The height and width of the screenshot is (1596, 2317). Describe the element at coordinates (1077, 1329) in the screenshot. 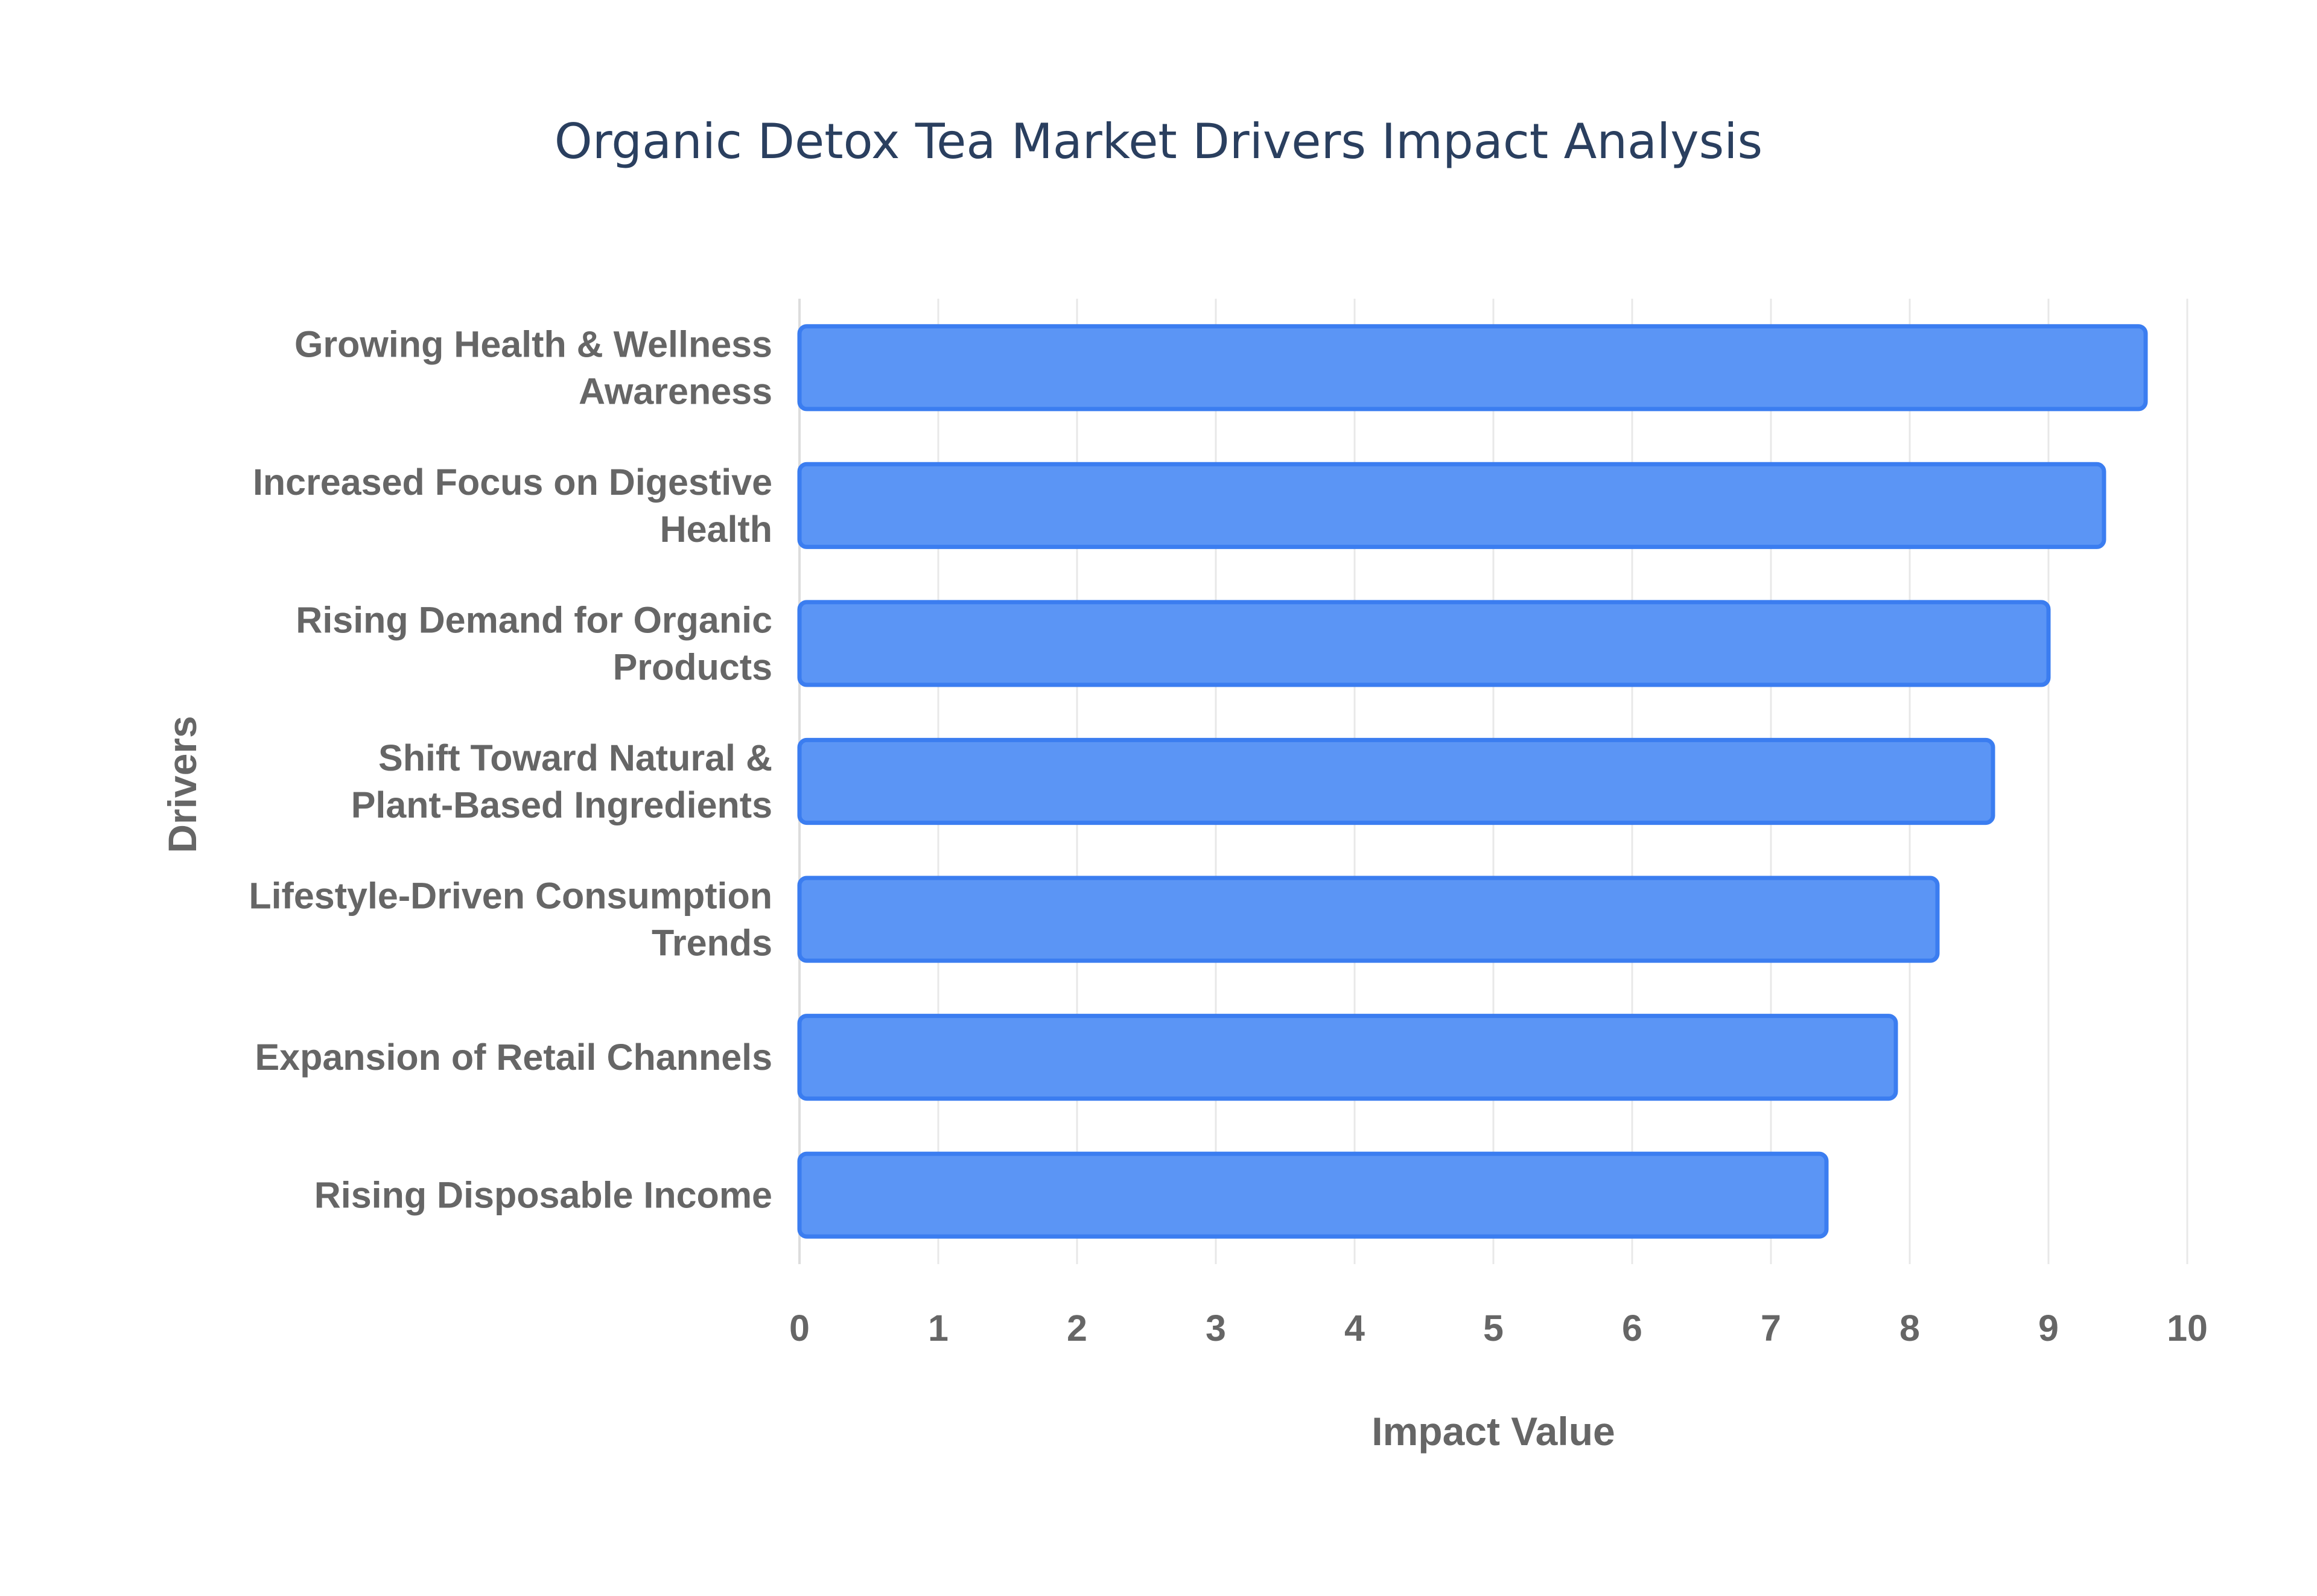

I see `x-tick-label: 2` at that location.